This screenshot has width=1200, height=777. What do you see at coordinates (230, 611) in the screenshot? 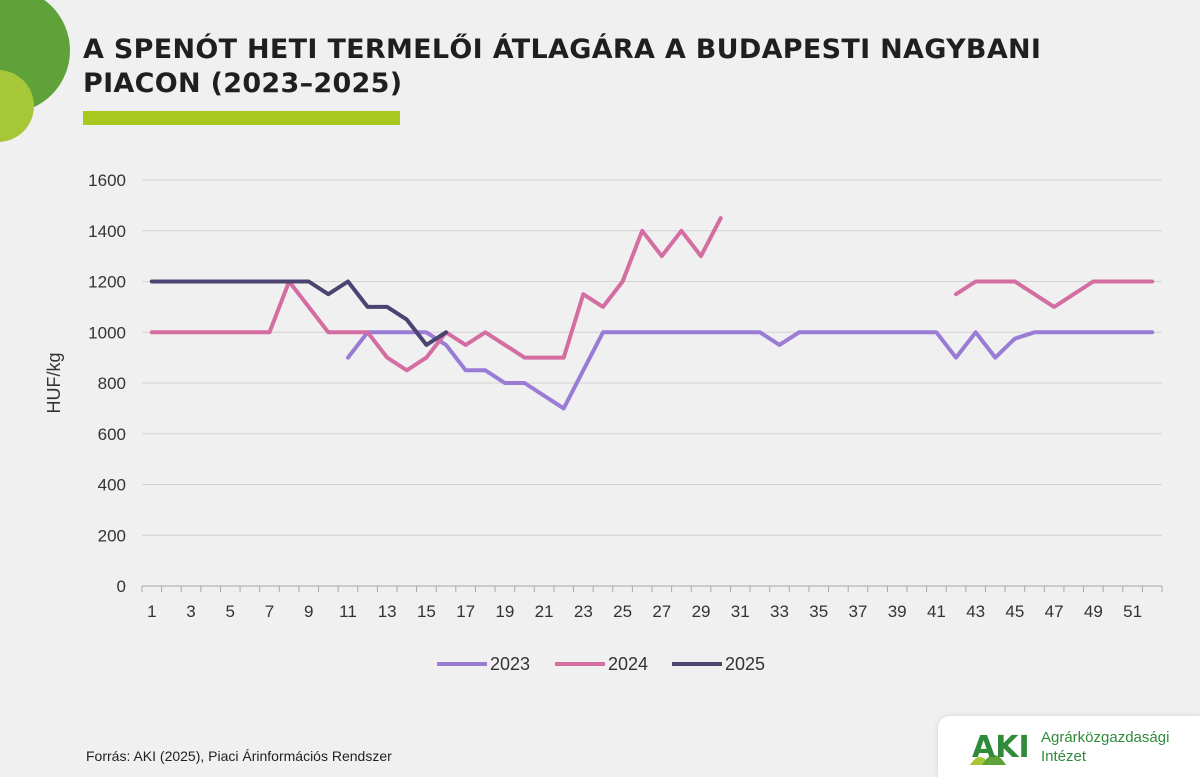
I see `x-tick-label: 5` at bounding box center [230, 611].